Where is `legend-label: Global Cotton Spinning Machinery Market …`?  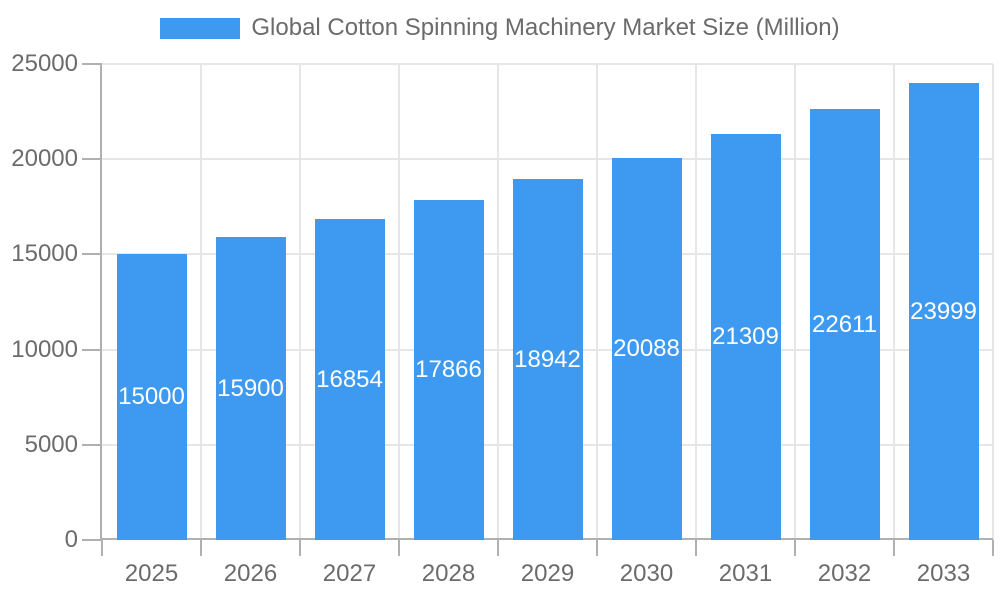
legend-label: Global Cotton Spinning Machinery Market … is located at coordinates (545, 27).